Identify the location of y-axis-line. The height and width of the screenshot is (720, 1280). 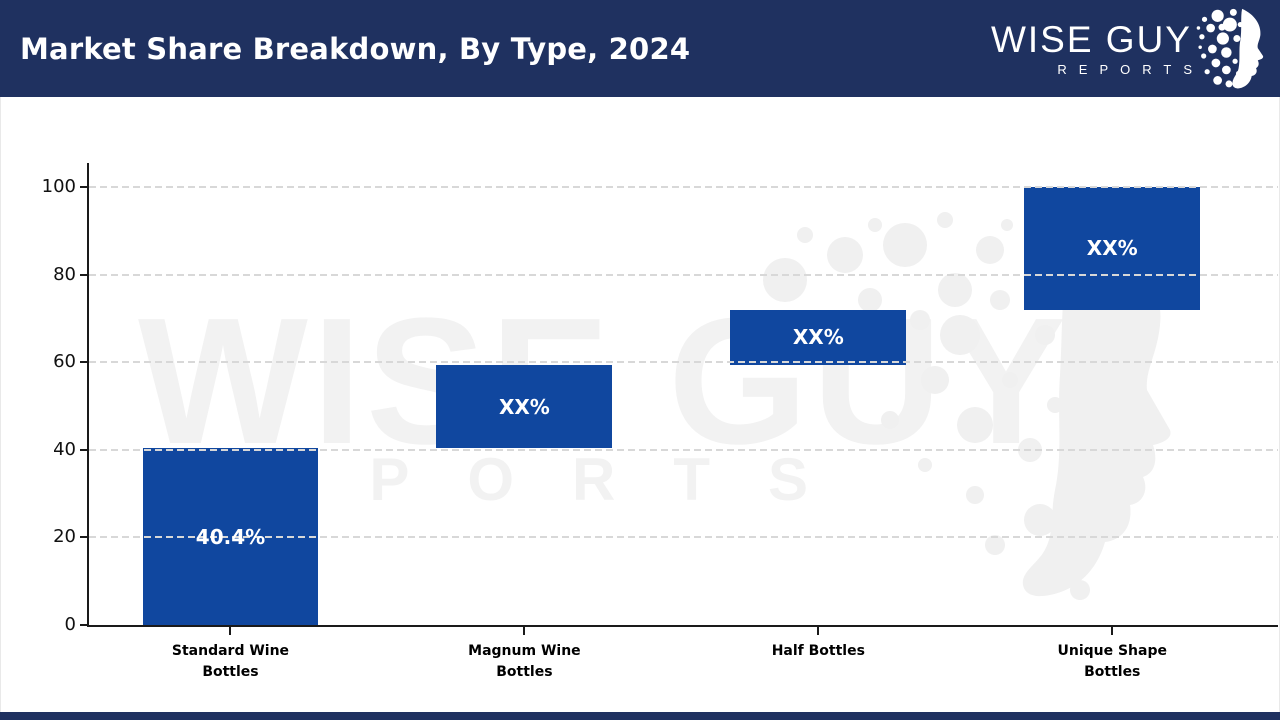
(88, 395).